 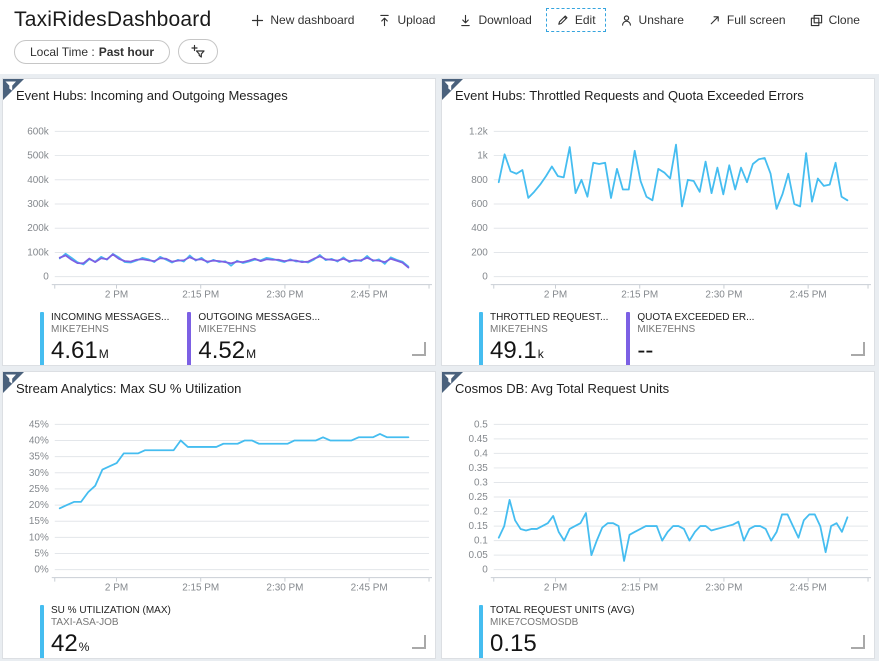 I want to click on tile-title: Cosmos DB: Avg Total Request Units, so click(x=562, y=388).